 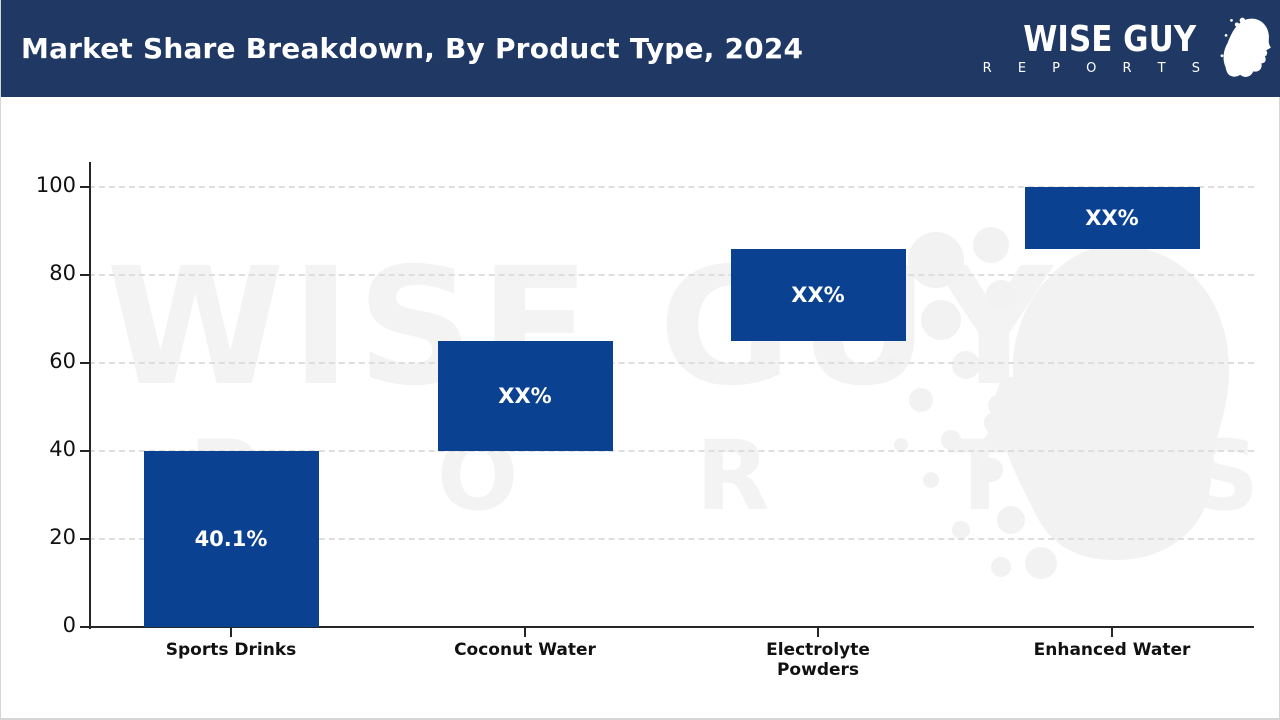 I want to click on logo-text: WISE GUY R E P O R T S, so click(x=1093, y=48).